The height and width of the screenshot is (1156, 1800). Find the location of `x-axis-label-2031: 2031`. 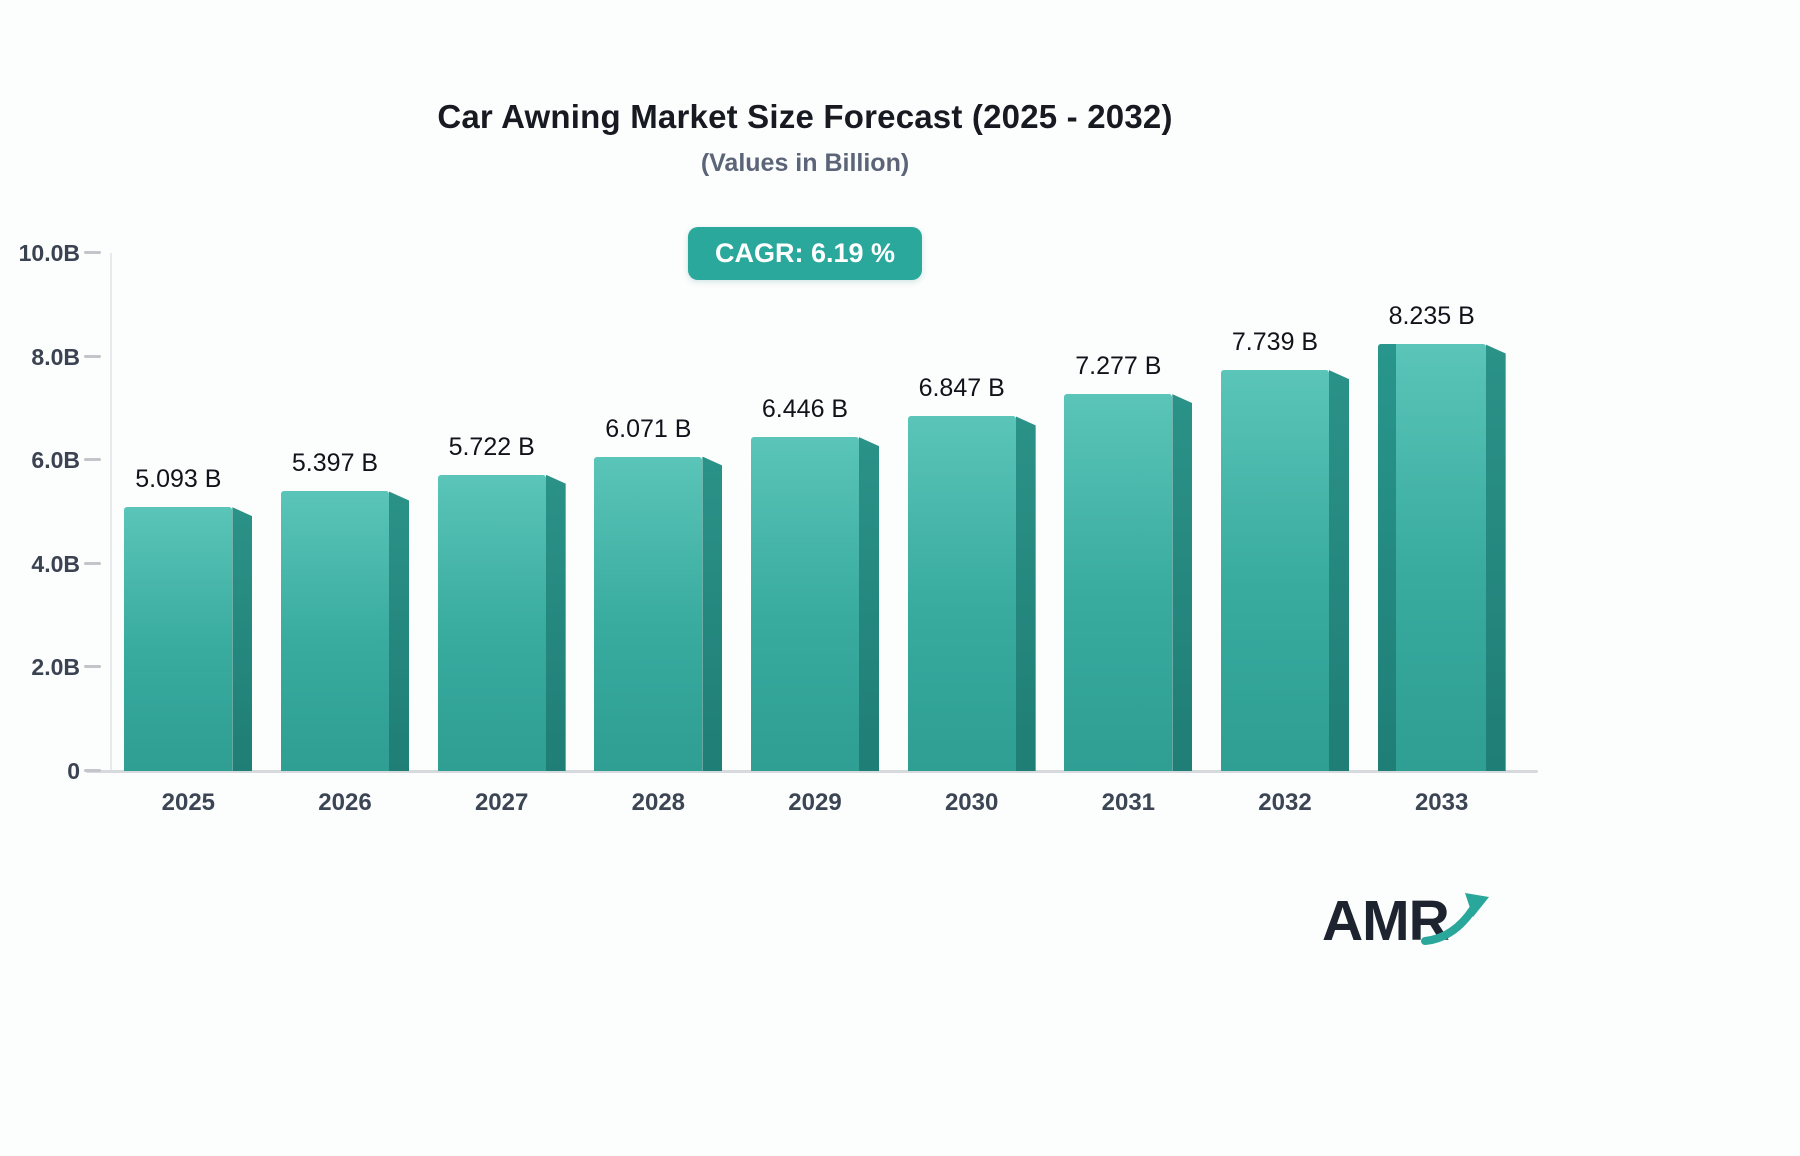

x-axis-label-2031: 2031 is located at coordinates (1128, 802).